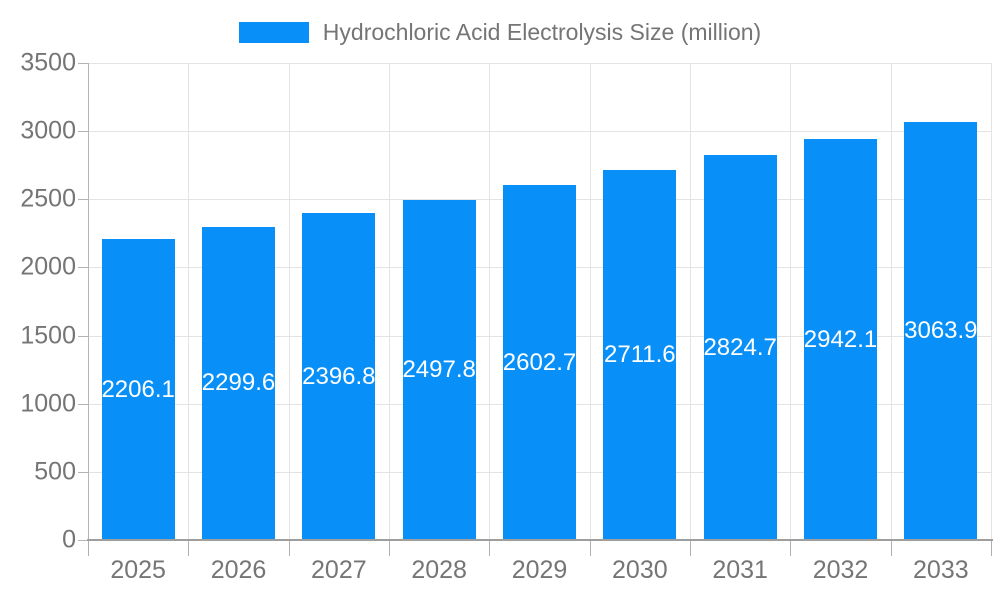  Describe the element at coordinates (48, 403) in the screenshot. I see `y-axis-tick-label: 1000` at that location.